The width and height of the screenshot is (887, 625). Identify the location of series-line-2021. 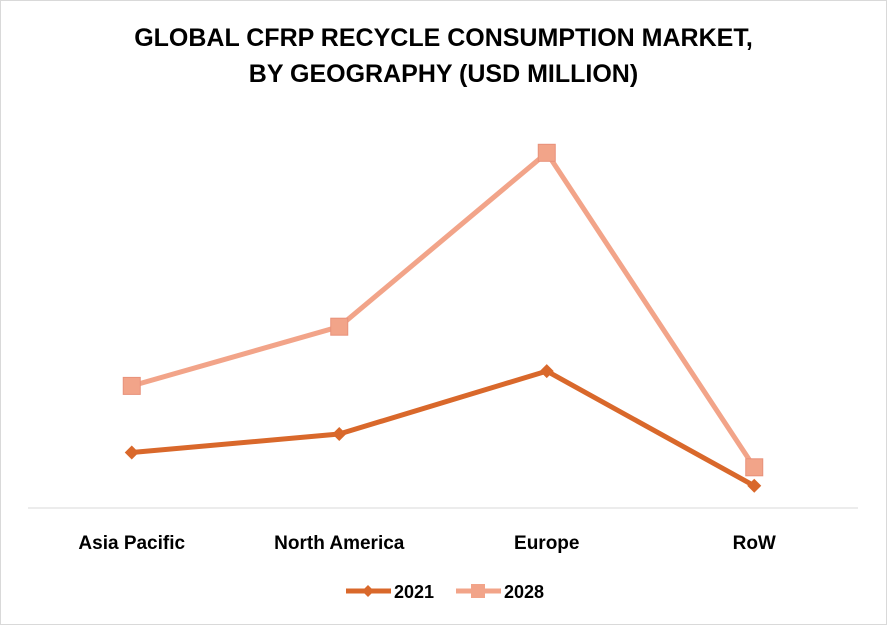
(443, 428).